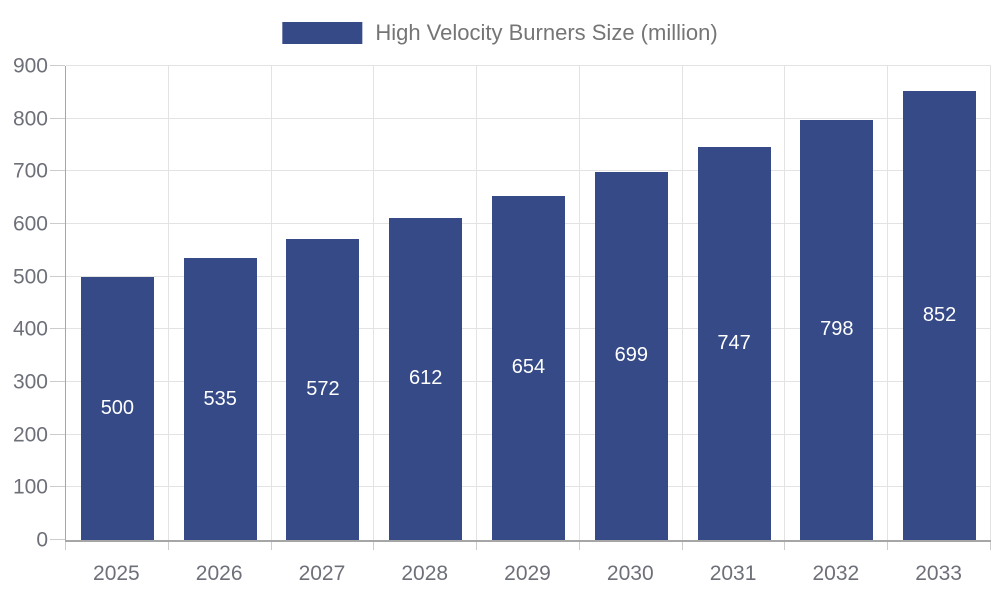  I want to click on x-axis-tick-label: 2029, so click(527, 573).